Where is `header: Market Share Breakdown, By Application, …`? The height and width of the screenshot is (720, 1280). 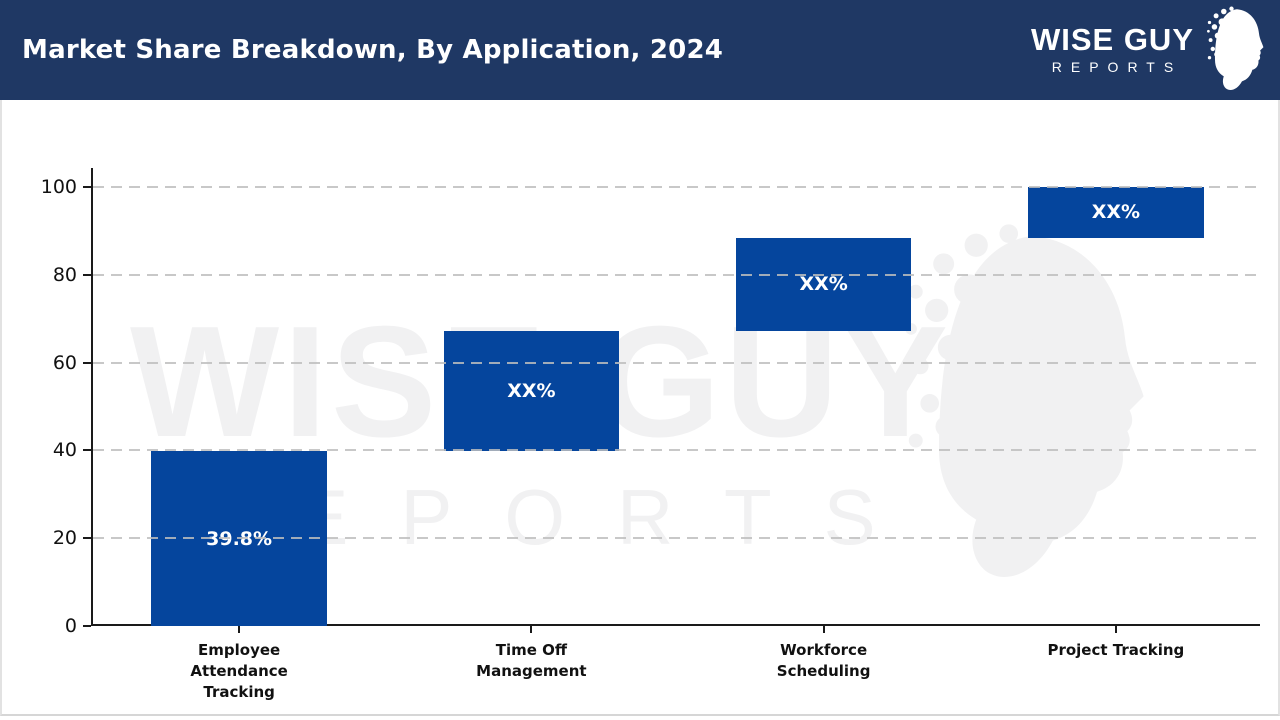 header: Market Share Breakdown, By Application, … is located at coordinates (640, 50).